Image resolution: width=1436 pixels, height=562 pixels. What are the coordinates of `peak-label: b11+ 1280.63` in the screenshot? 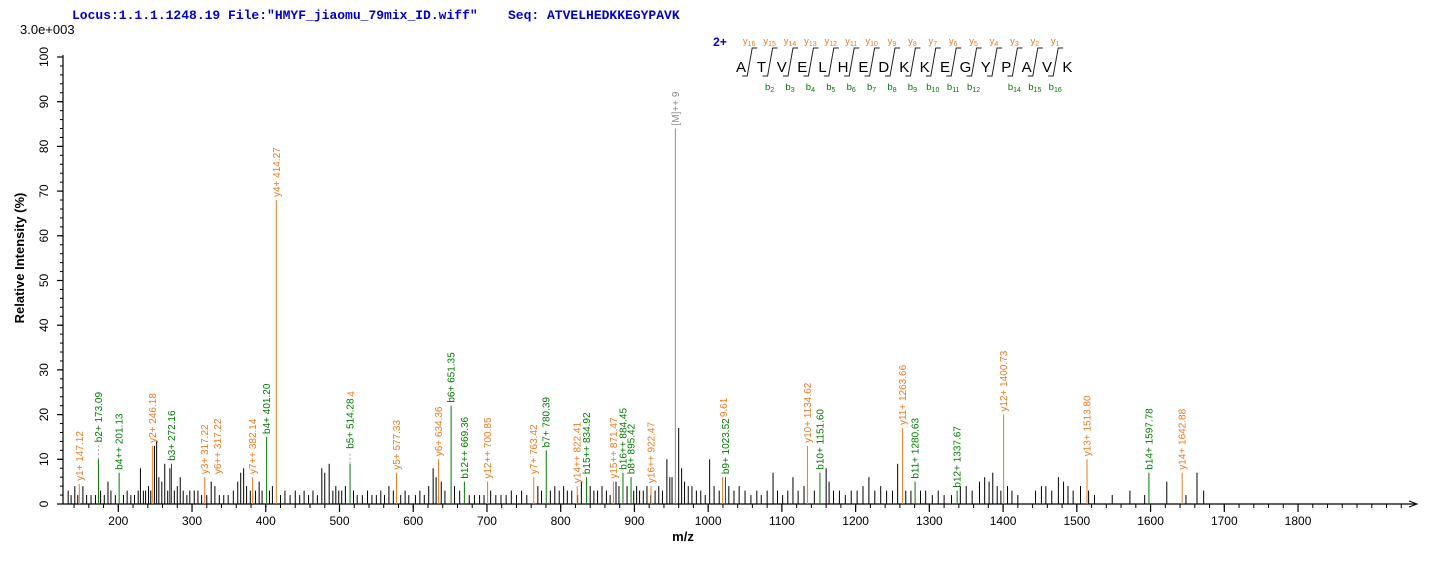 It's located at (916, 448).